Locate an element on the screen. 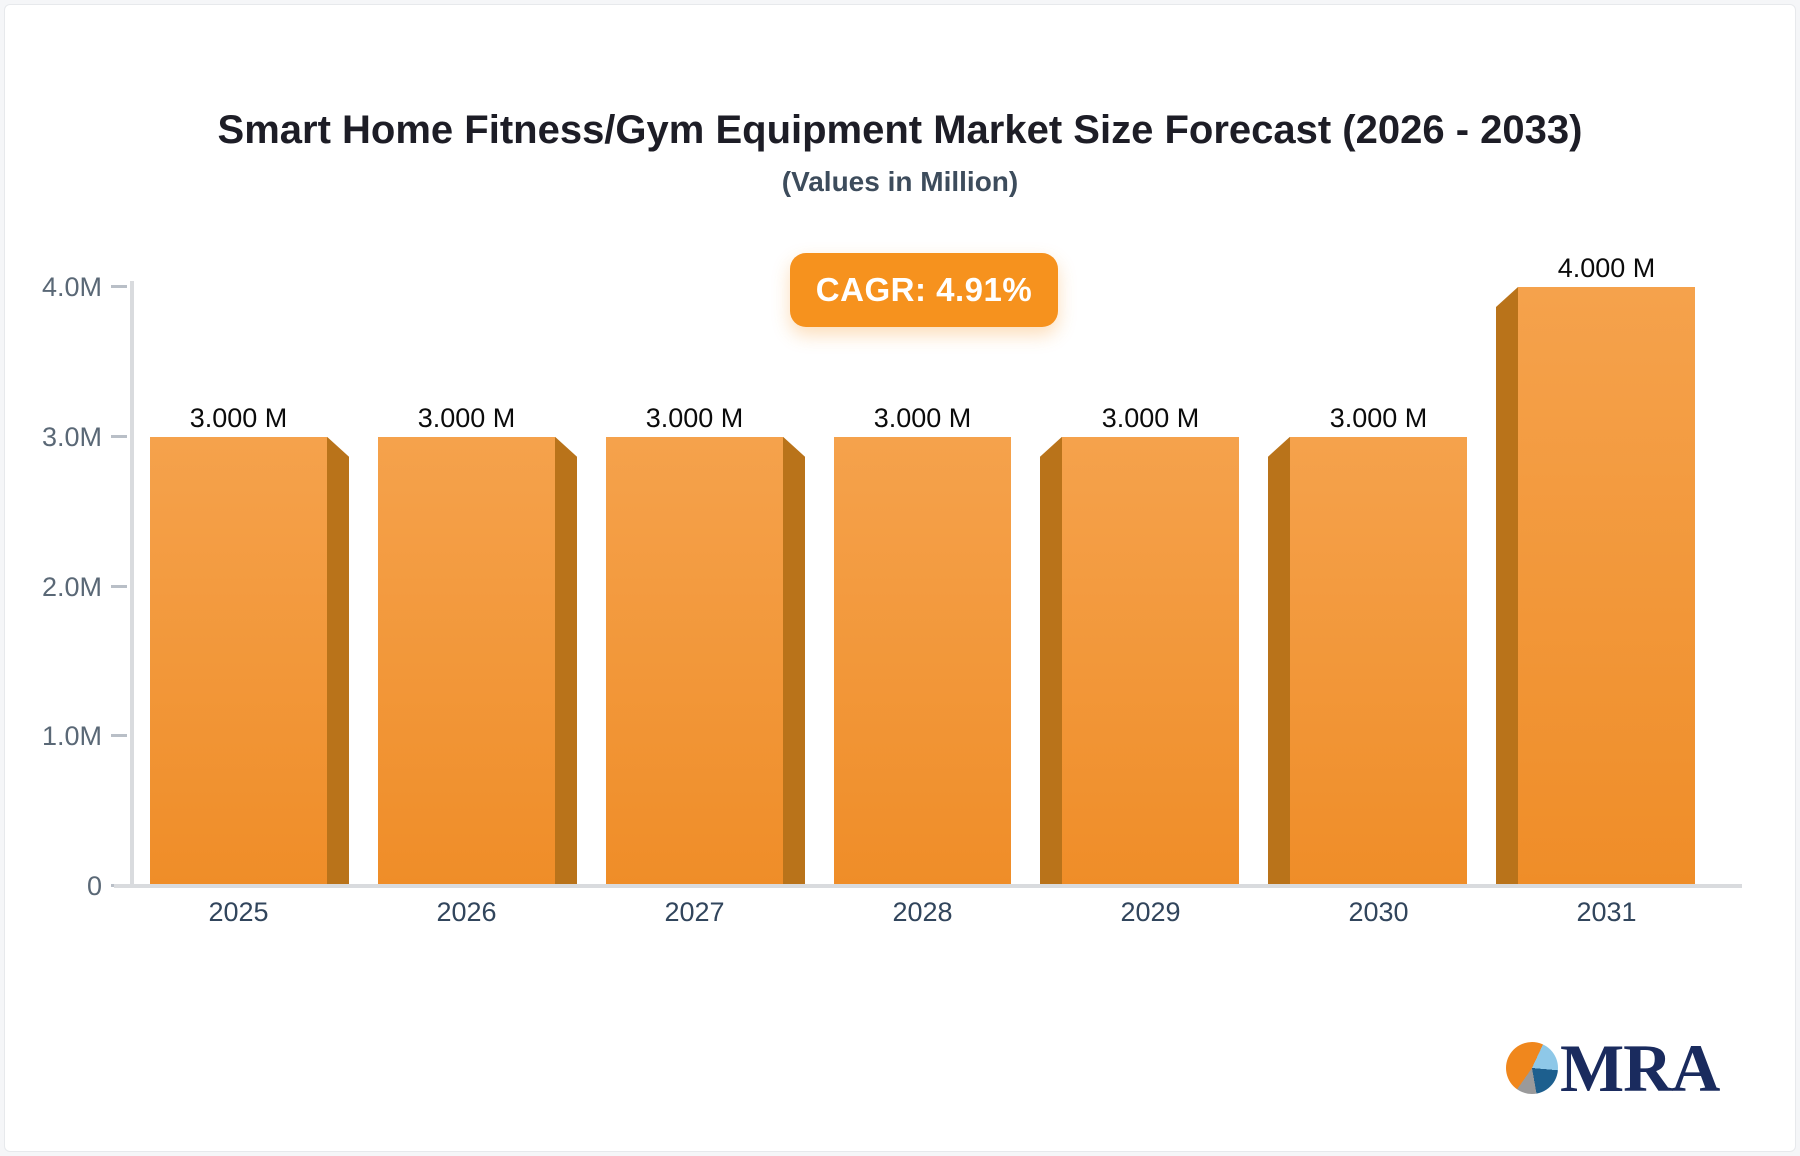 This screenshot has width=1800, height=1156. cagr-badge-label: CAGR: 4.91% is located at coordinates (924, 289).